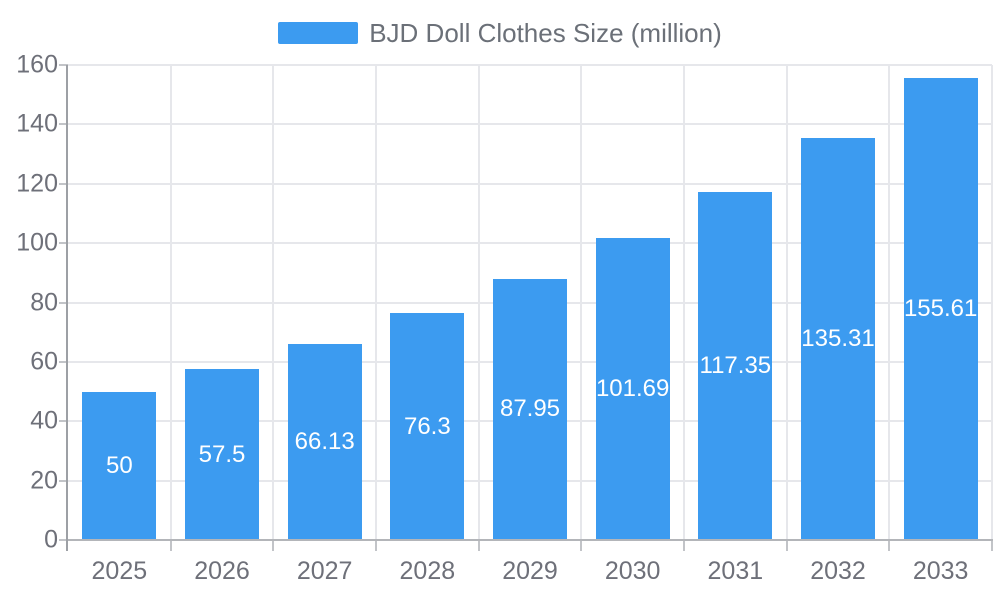 The height and width of the screenshot is (600, 1000). Describe the element at coordinates (318, 33) in the screenshot. I see `legend-swatch-icon` at that location.